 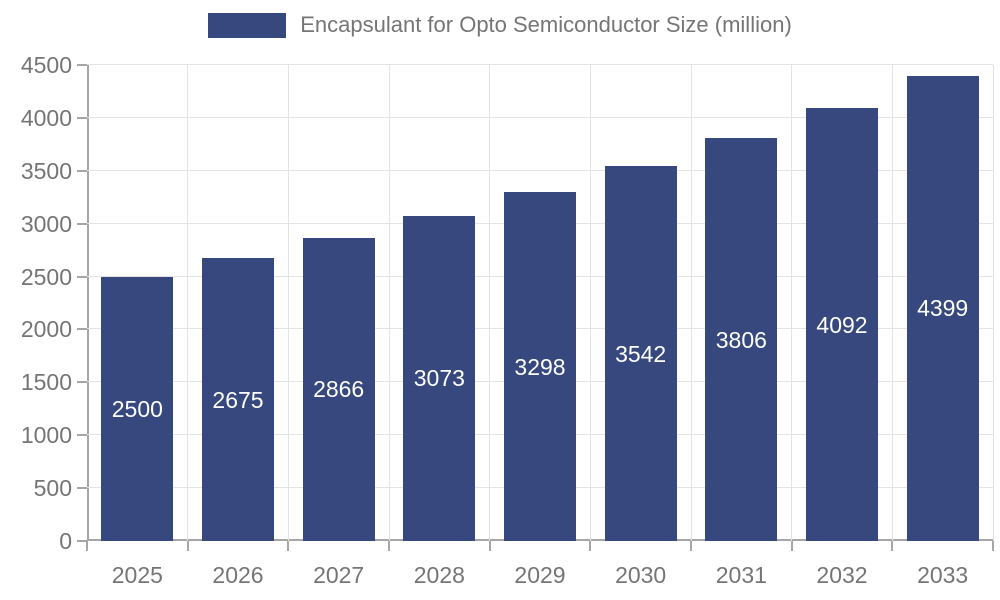 What do you see at coordinates (46, 276) in the screenshot?
I see `y-axis-tick-label: 2500` at bounding box center [46, 276].